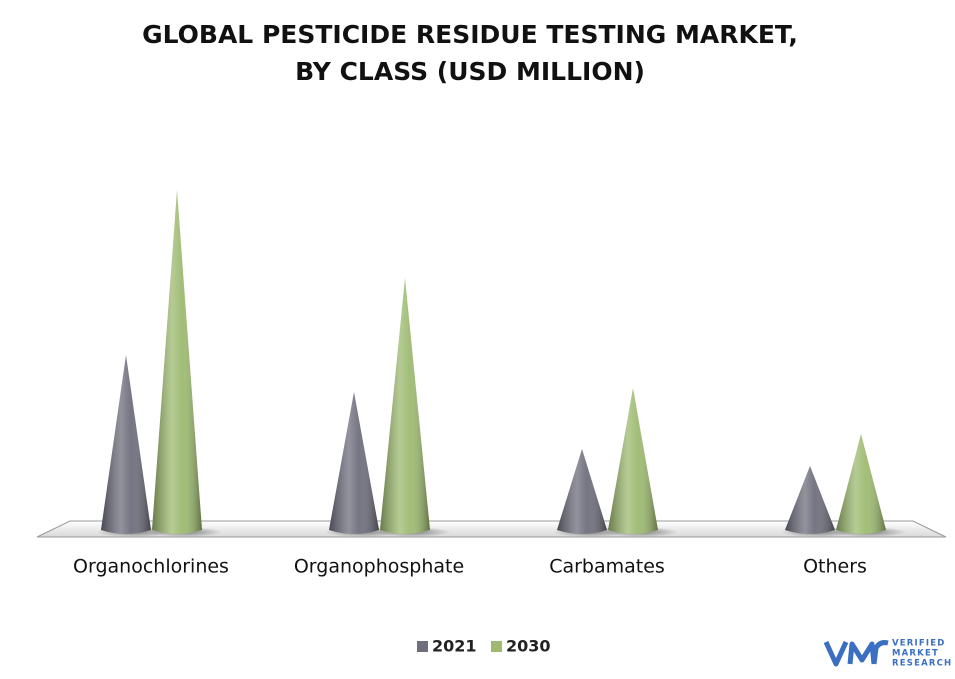  I want to click on logo: VERIFIED MARKET RESEARCH, so click(887, 654).